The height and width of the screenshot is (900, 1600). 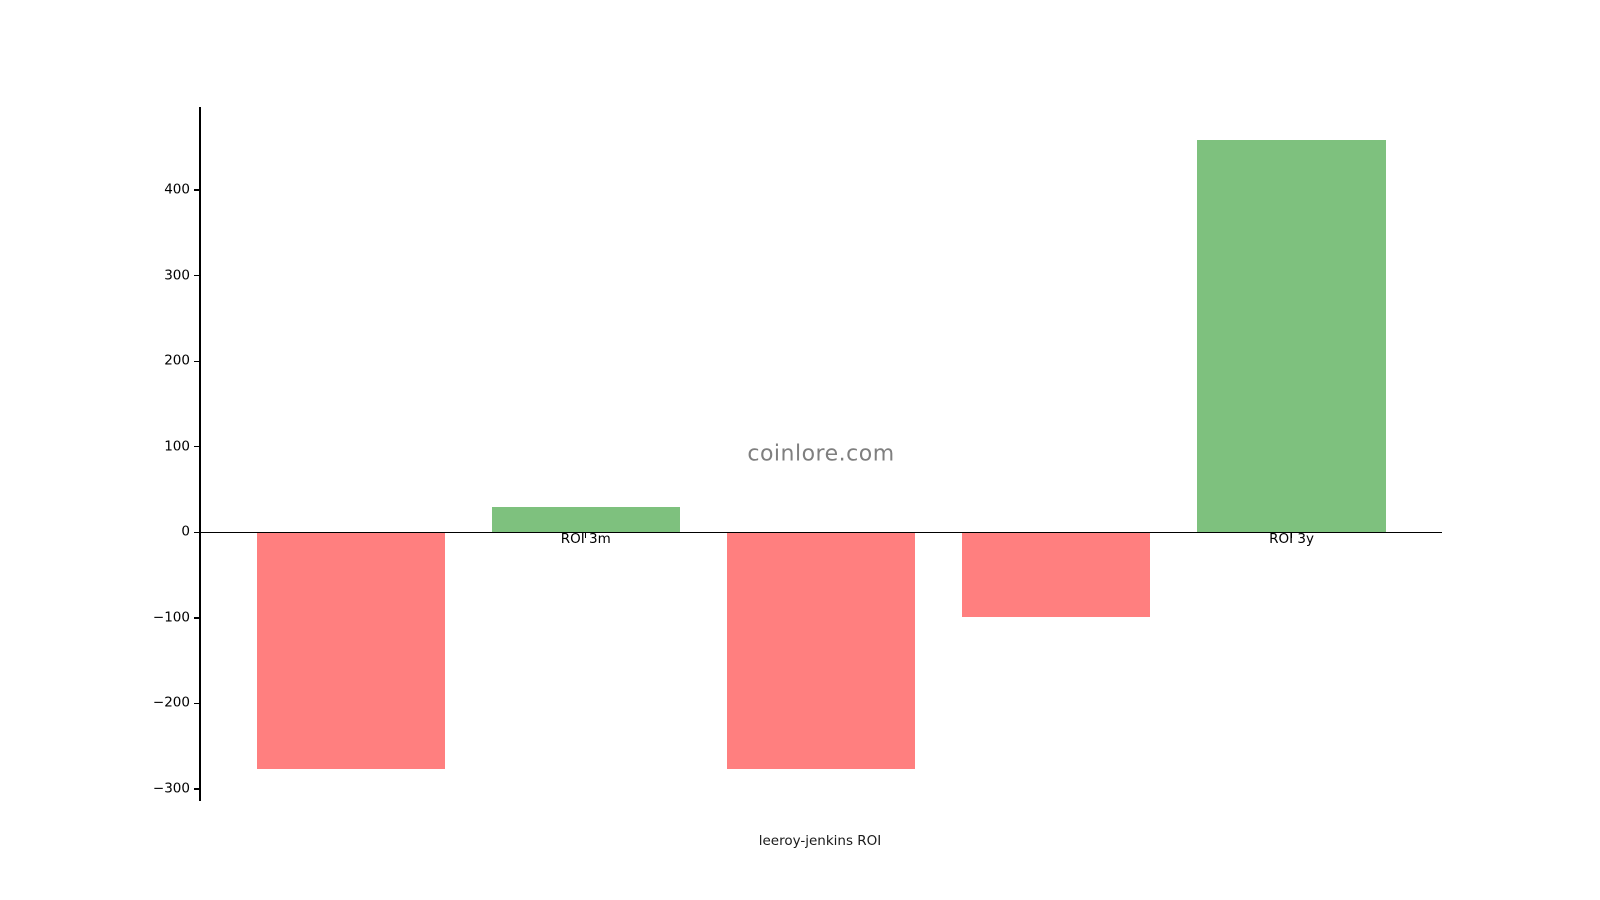 I want to click on y-tick-label: 100, so click(x=177, y=445).